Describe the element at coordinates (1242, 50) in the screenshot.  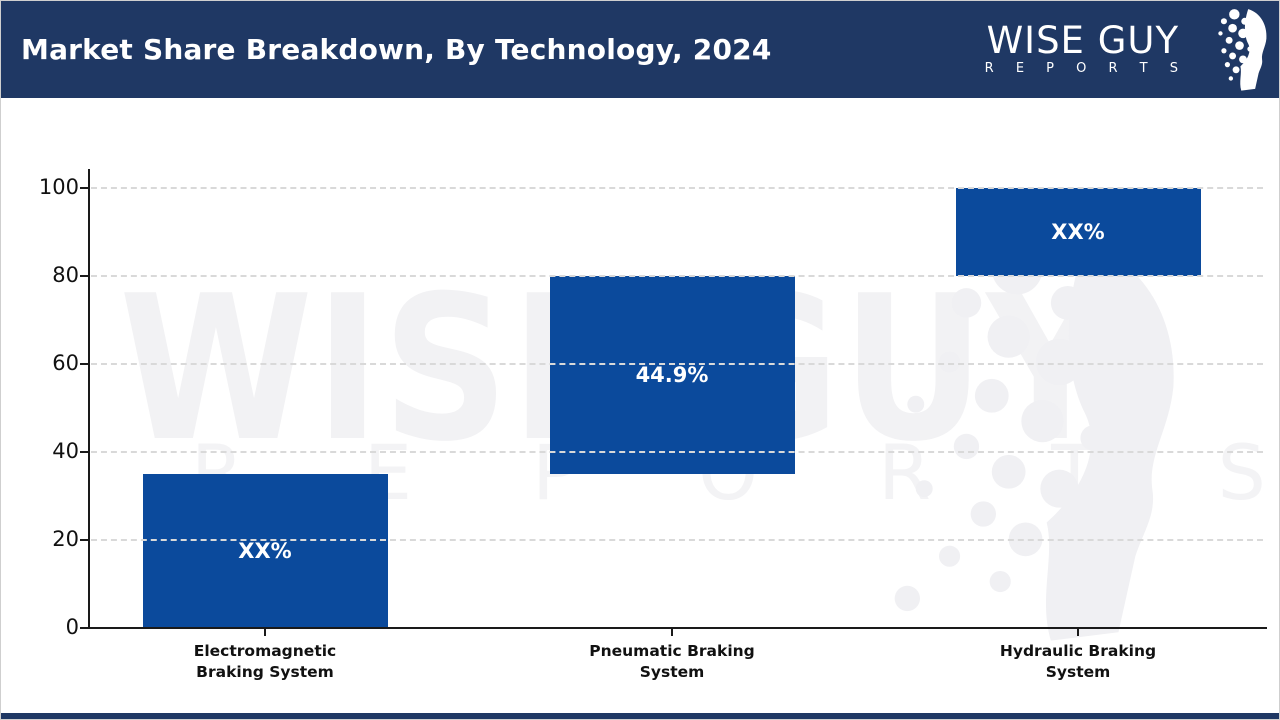
I see `head-silhouette-icon` at that location.